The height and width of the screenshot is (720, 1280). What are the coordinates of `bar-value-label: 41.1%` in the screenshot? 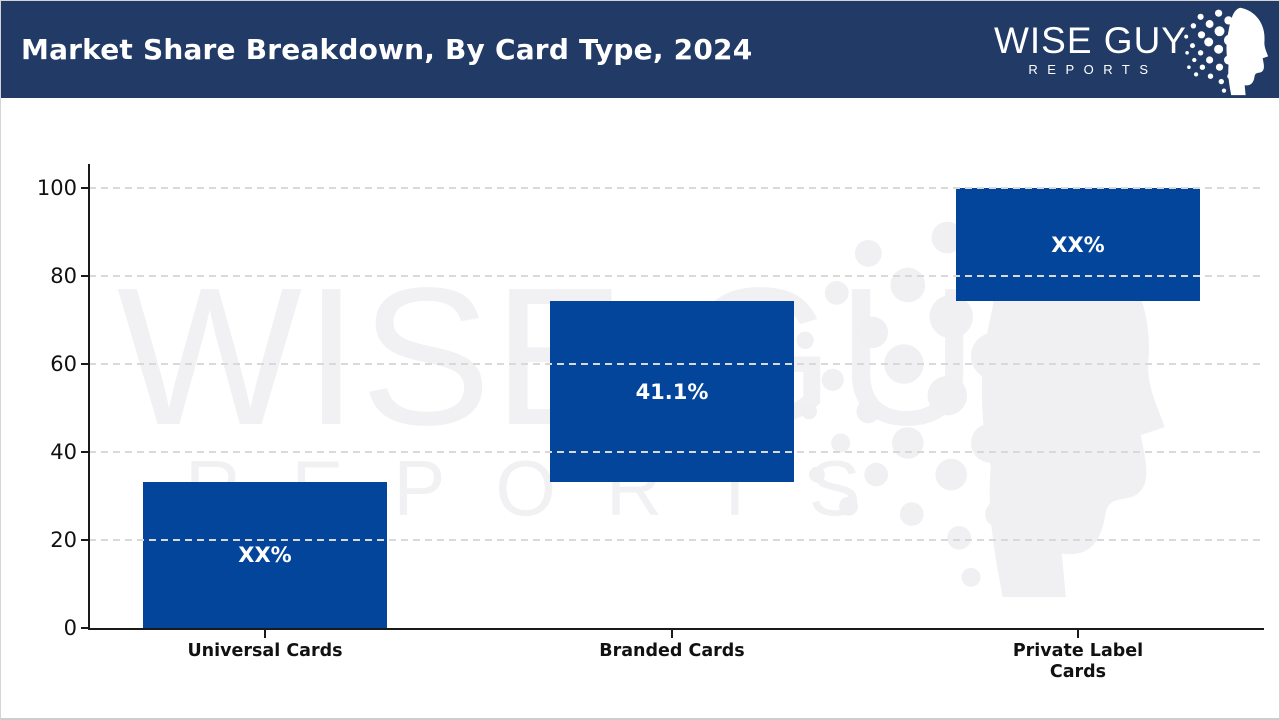 It's located at (672, 392).